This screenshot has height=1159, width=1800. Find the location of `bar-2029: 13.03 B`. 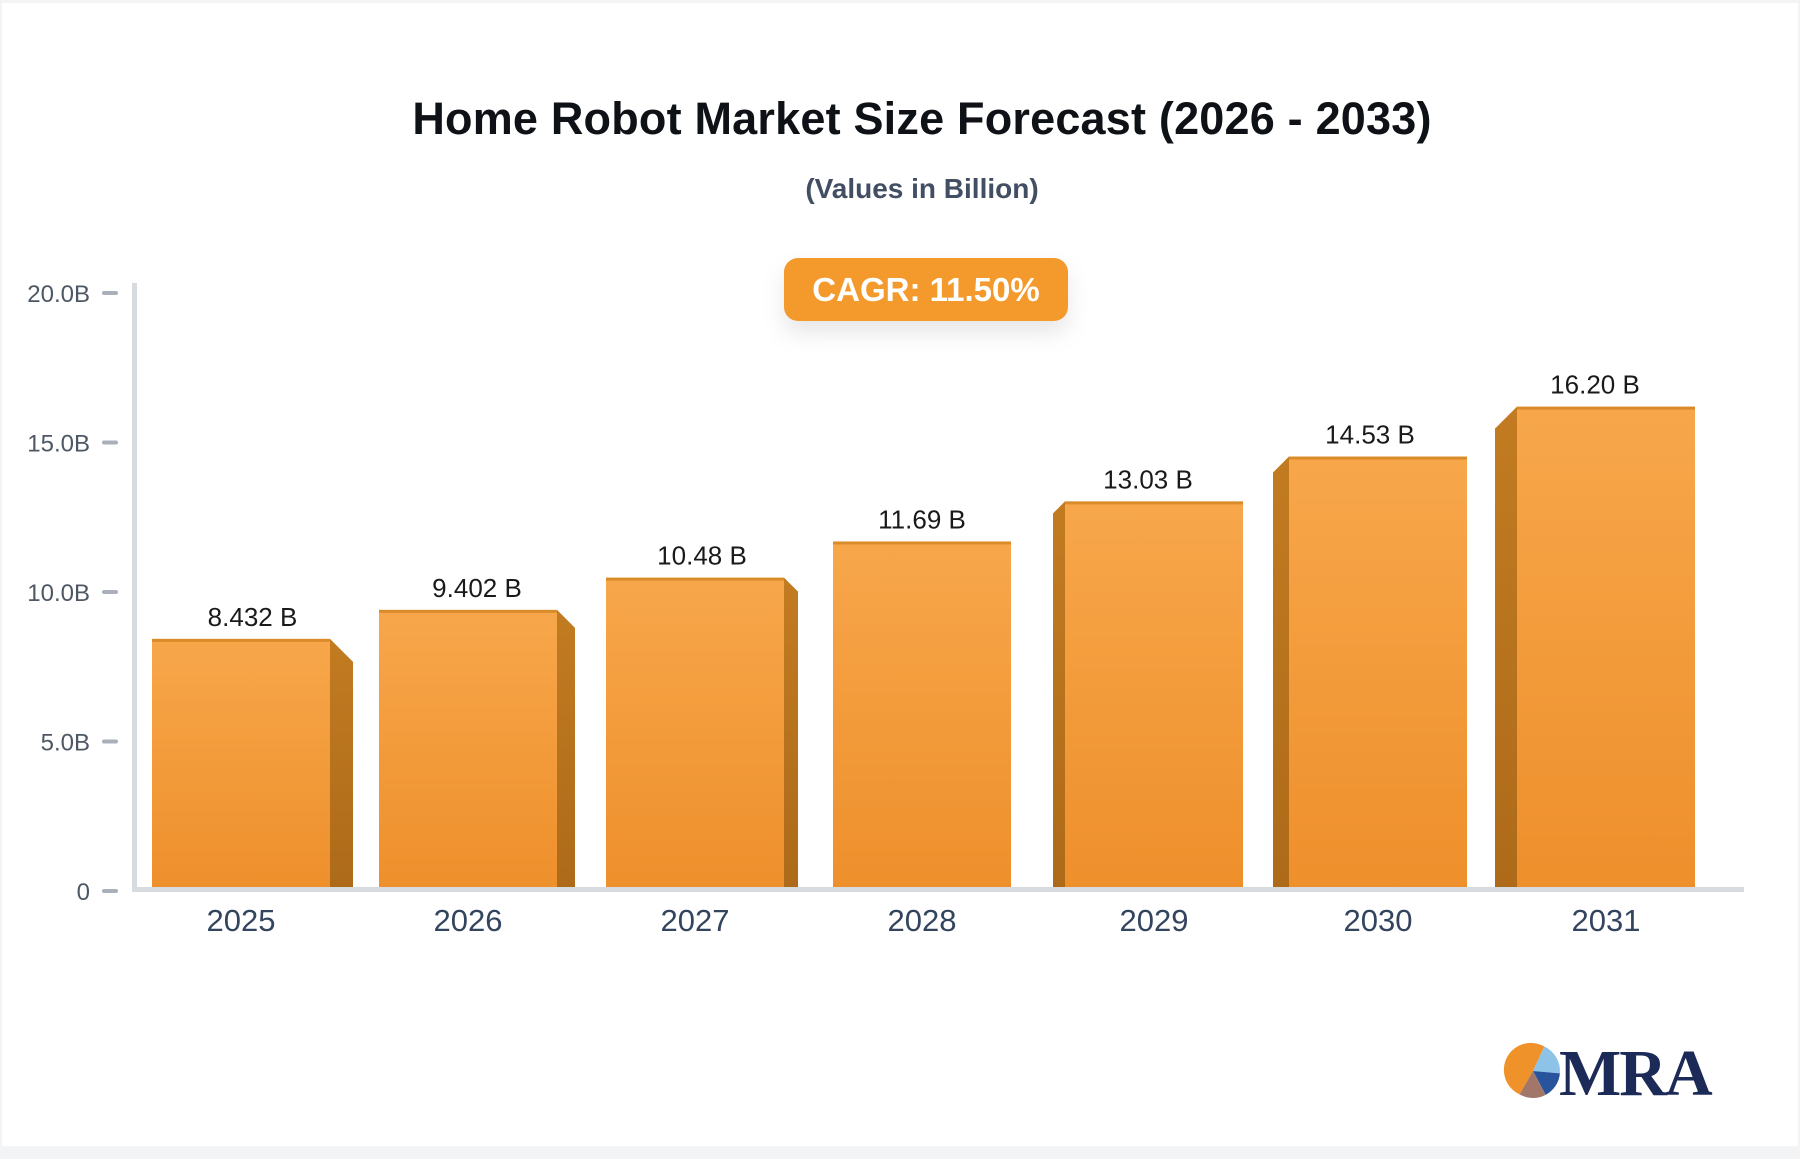

bar-2029: 13.03 B is located at coordinates (1148, 677).